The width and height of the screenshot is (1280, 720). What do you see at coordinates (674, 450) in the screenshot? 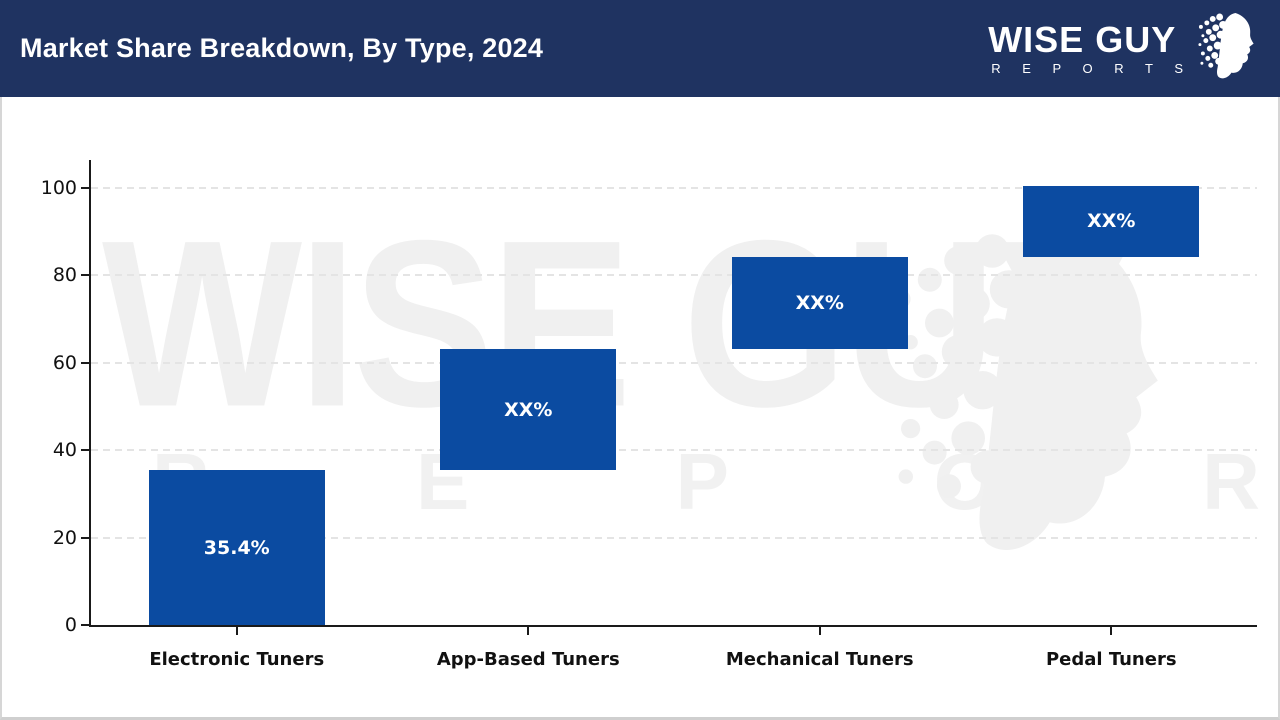
I see `gridline-y40` at bounding box center [674, 450].